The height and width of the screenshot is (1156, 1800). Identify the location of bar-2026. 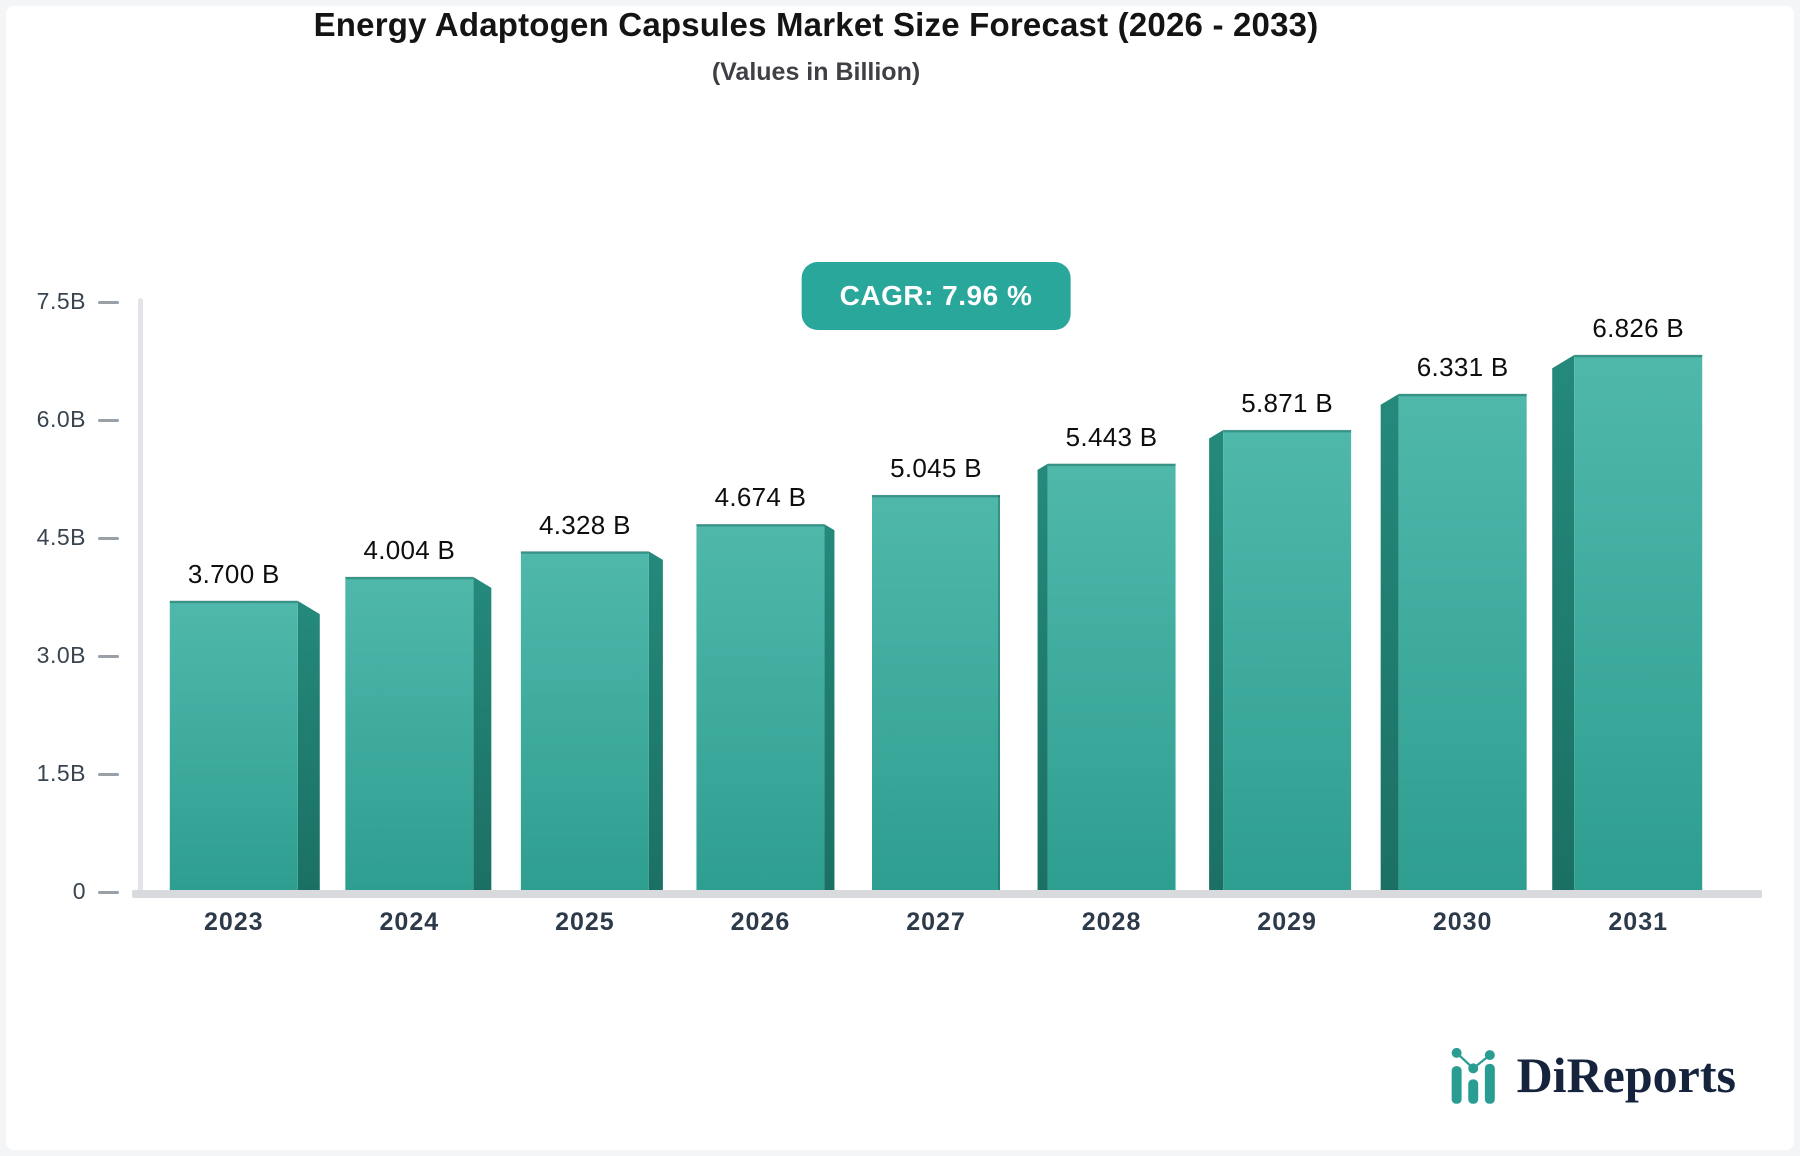
(765, 708).